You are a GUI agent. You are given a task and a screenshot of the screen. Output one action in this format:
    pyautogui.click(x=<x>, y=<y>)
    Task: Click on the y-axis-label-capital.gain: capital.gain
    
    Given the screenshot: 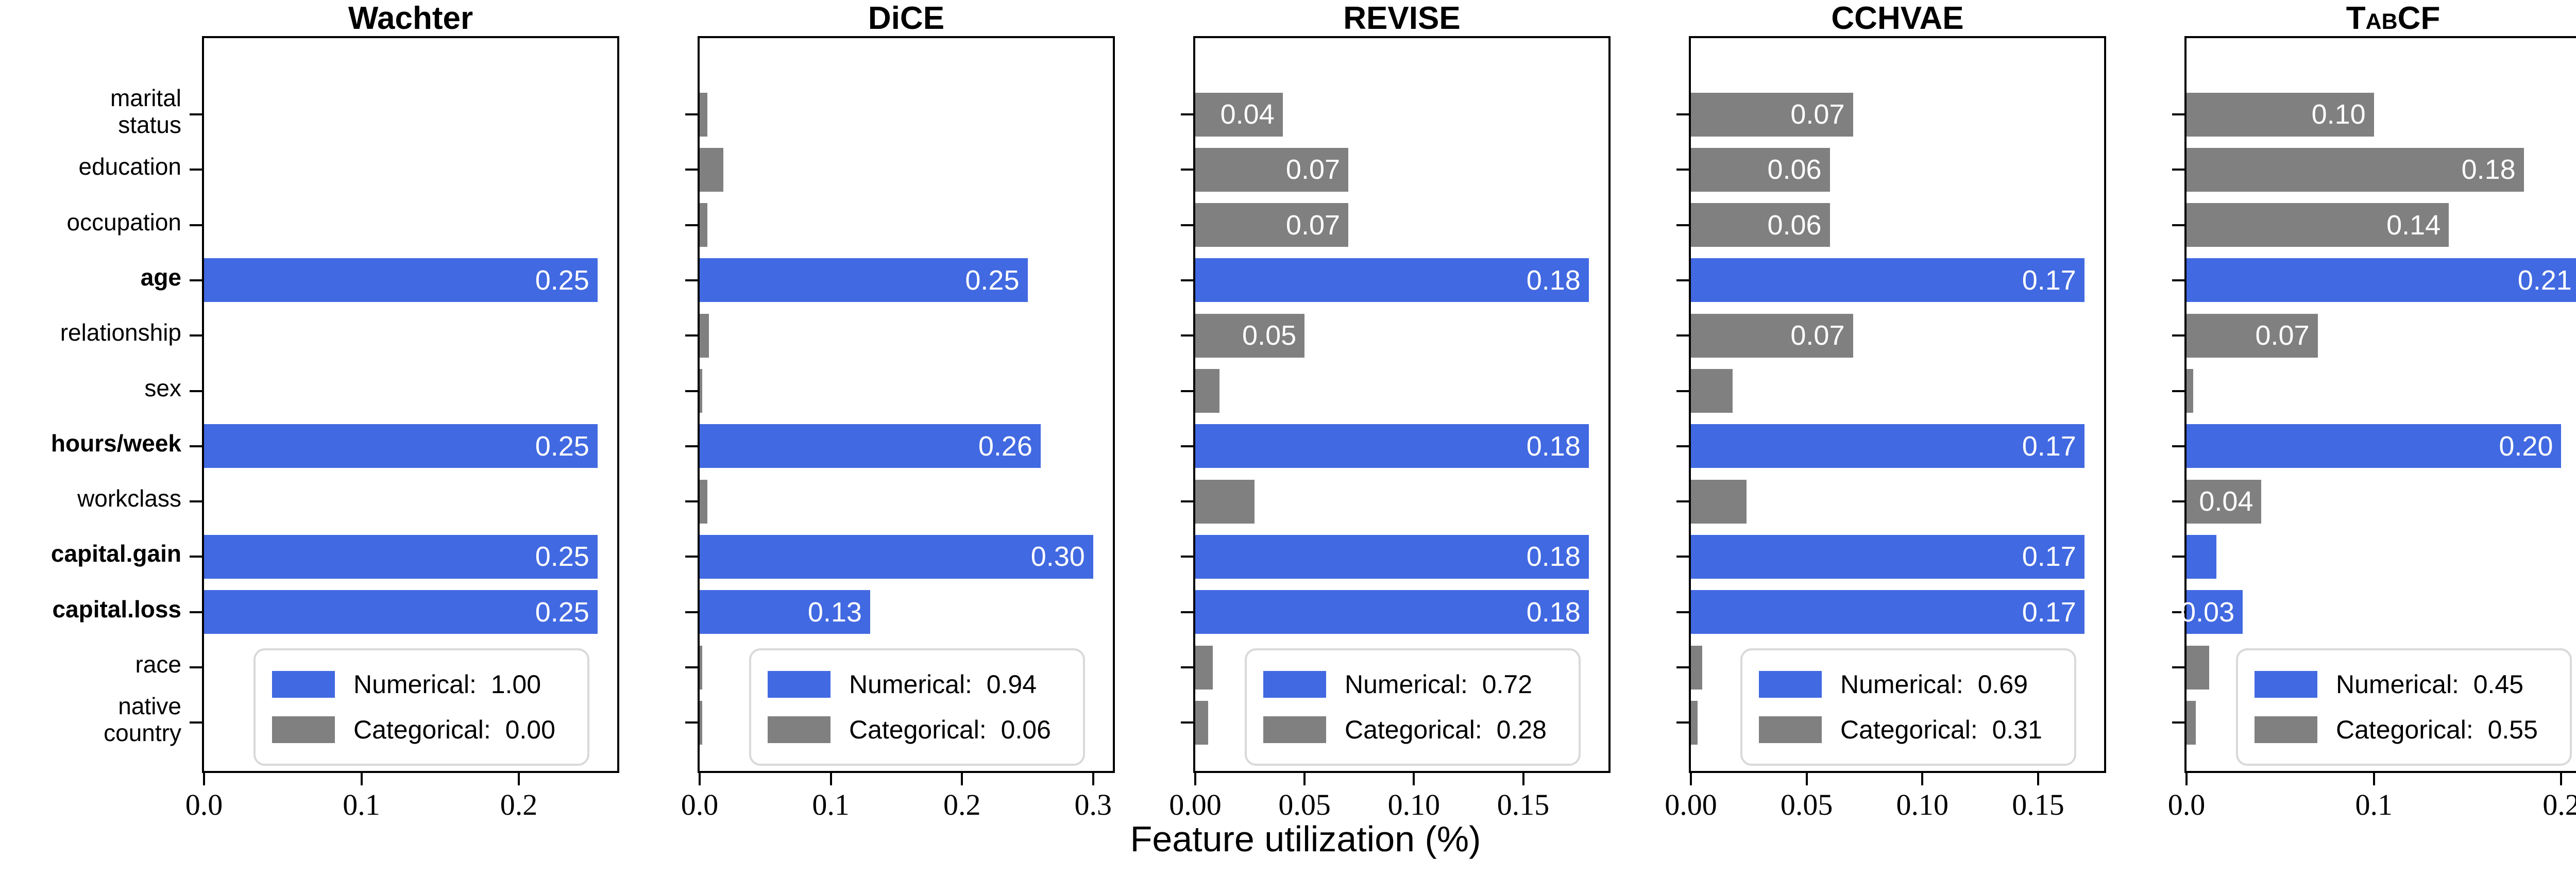 What is the action you would take?
    pyautogui.click(x=115, y=553)
    